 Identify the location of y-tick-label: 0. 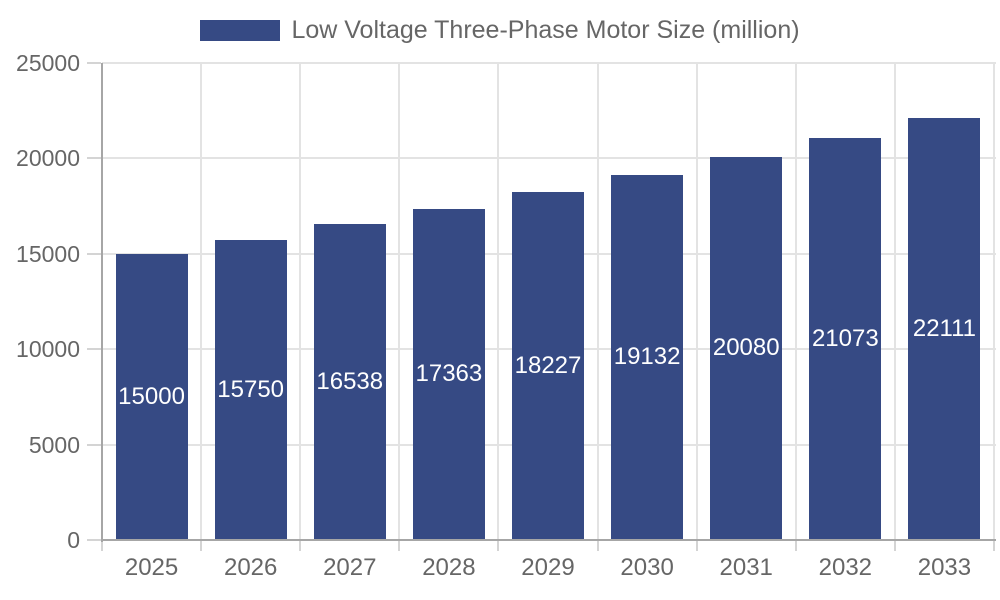
(73, 540).